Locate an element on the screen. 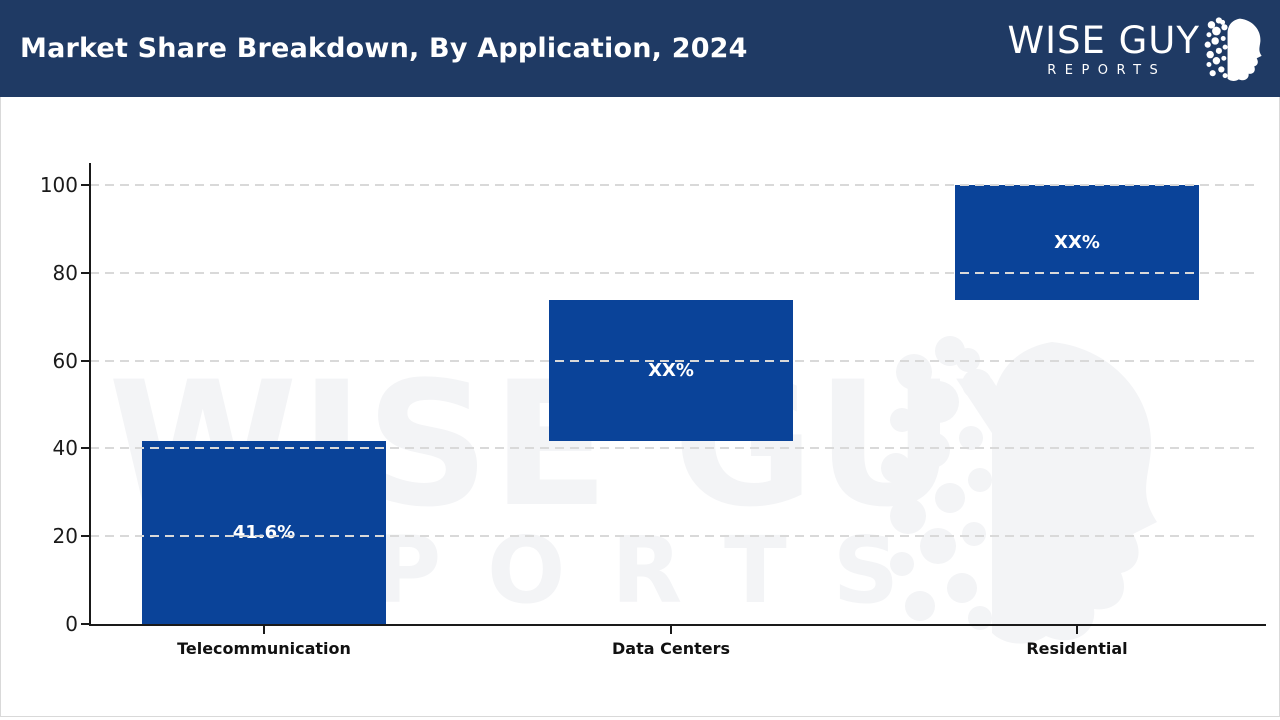  watermark-face-icon is located at coordinates (1019, 490).